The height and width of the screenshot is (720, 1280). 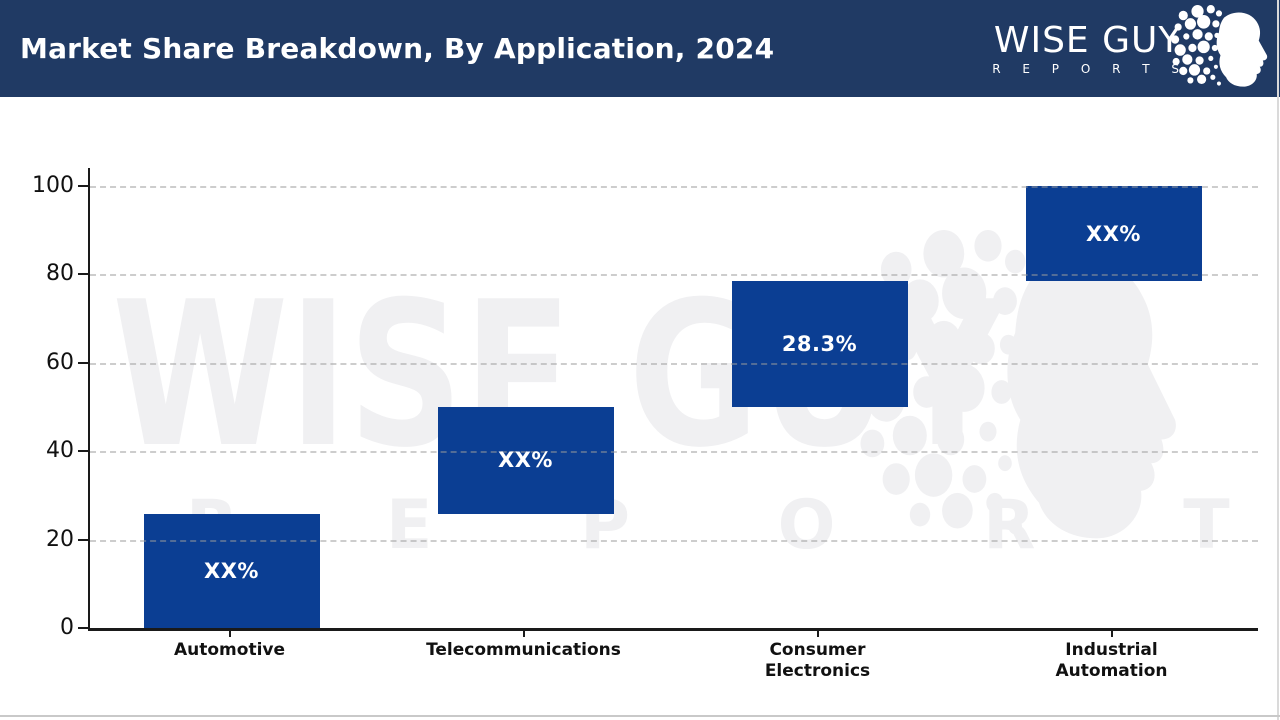 I want to click on y-tick-label-100: 100, so click(x=53, y=185).